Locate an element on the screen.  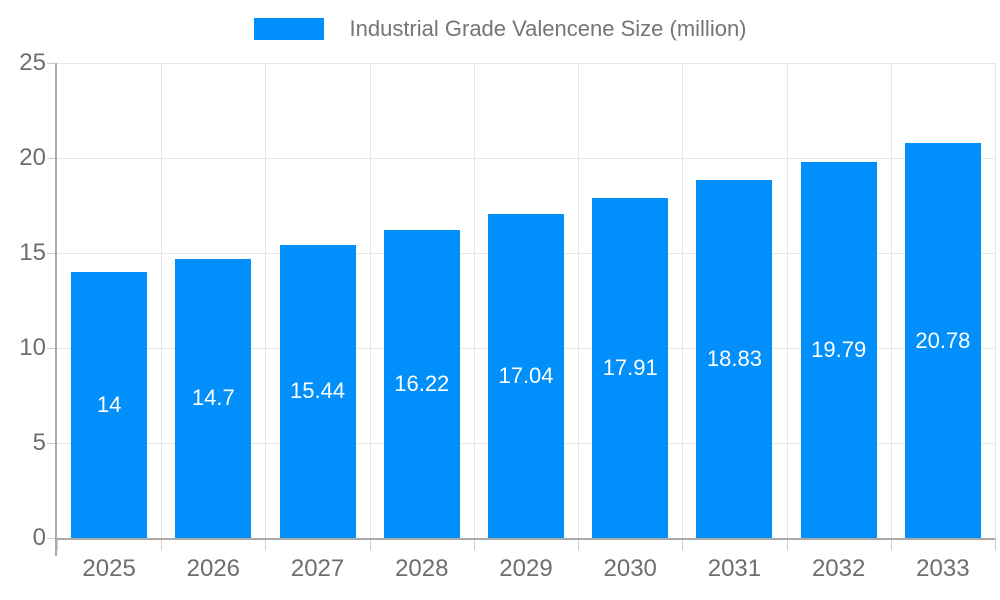
bar-value-label: 15.44 is located at coordinates (318, 391).